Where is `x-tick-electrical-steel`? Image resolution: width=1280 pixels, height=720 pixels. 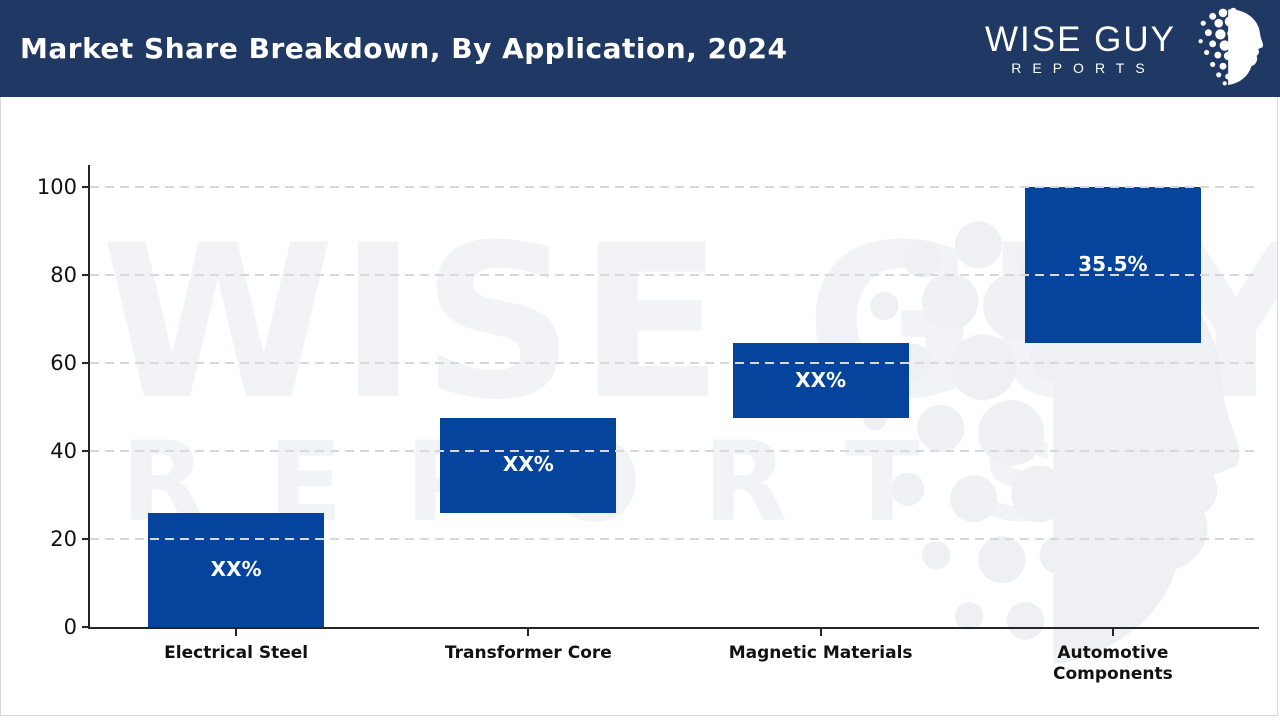
x-tick-electrical-steel is located at coordinates (236, 632).